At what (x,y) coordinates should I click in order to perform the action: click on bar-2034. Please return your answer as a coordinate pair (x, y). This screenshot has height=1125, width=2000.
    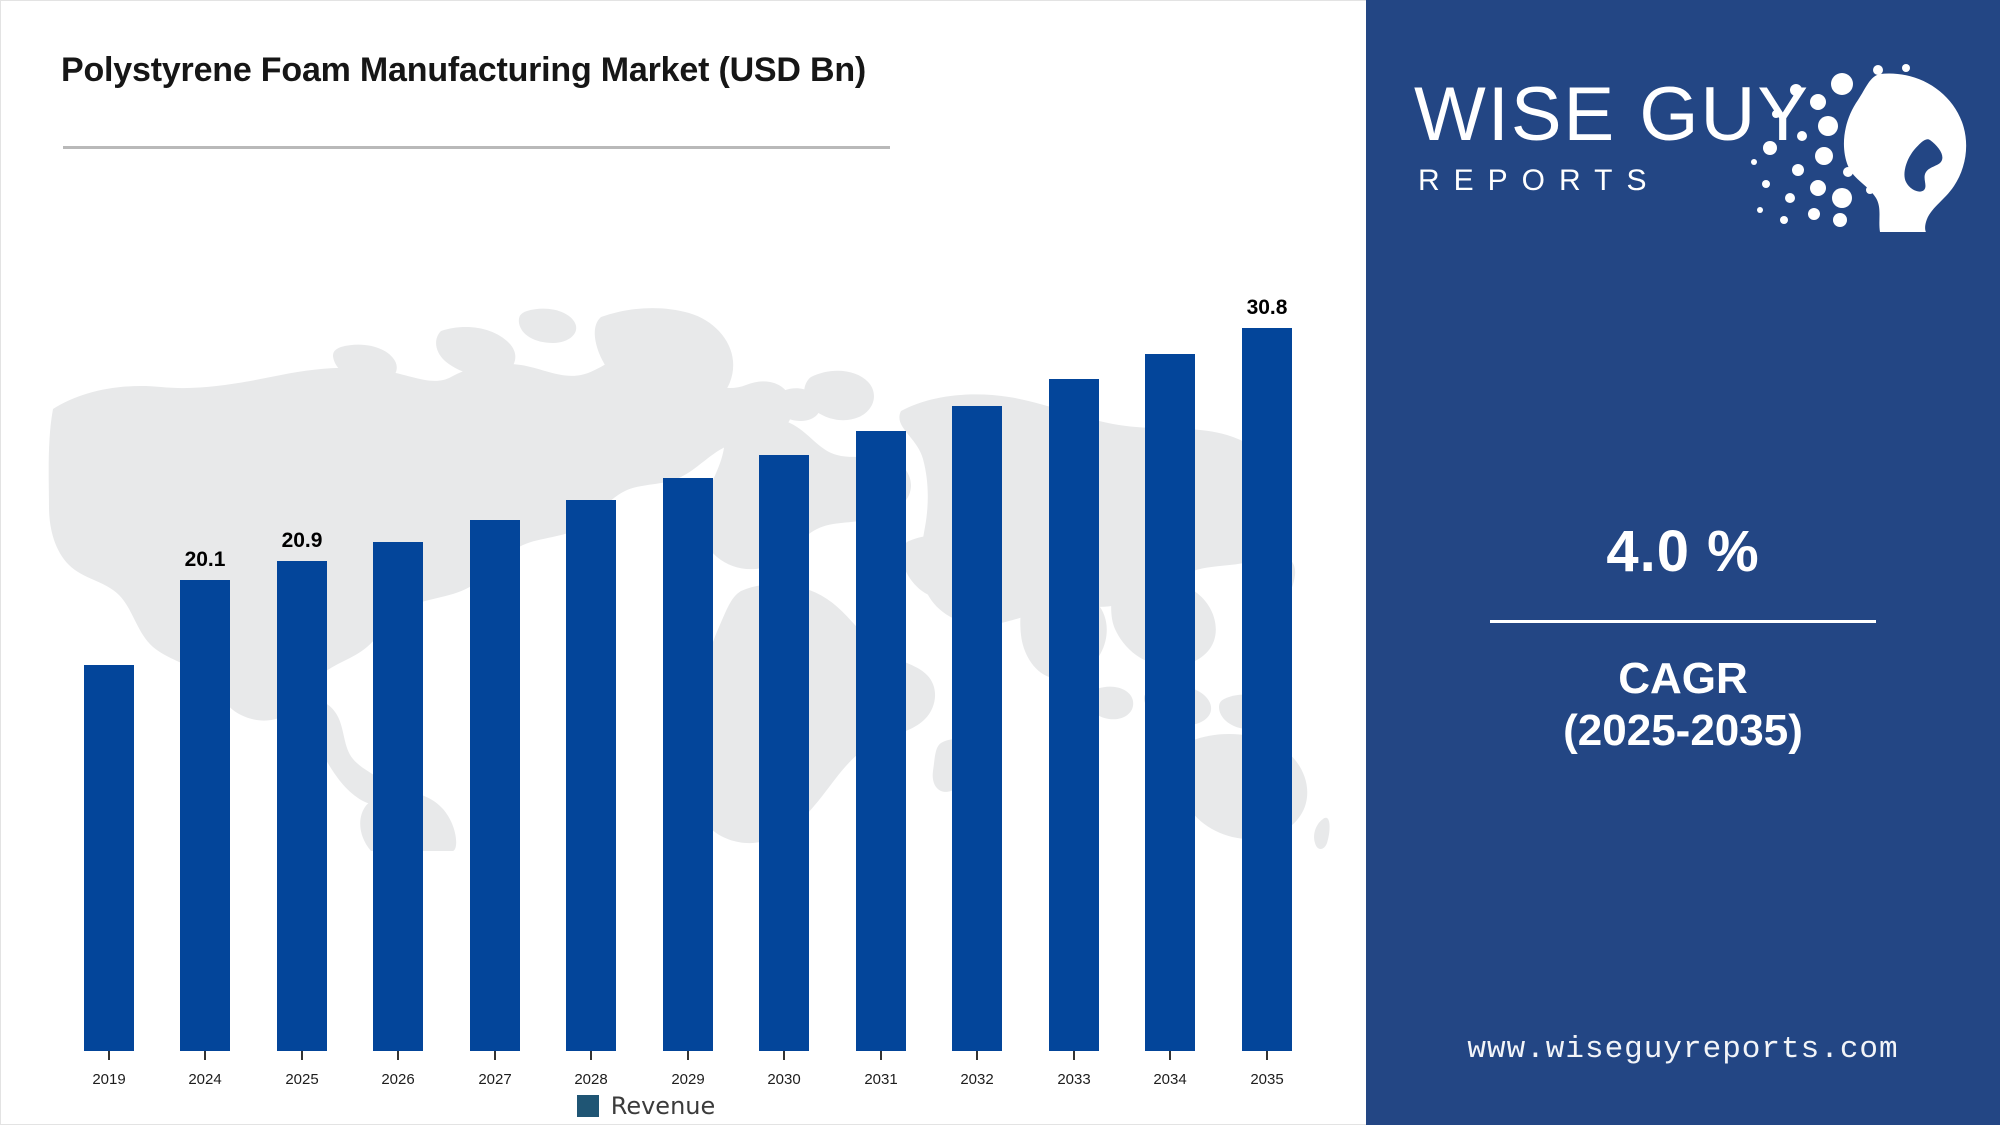
    Looking at the image, I should click on (1170, 702).